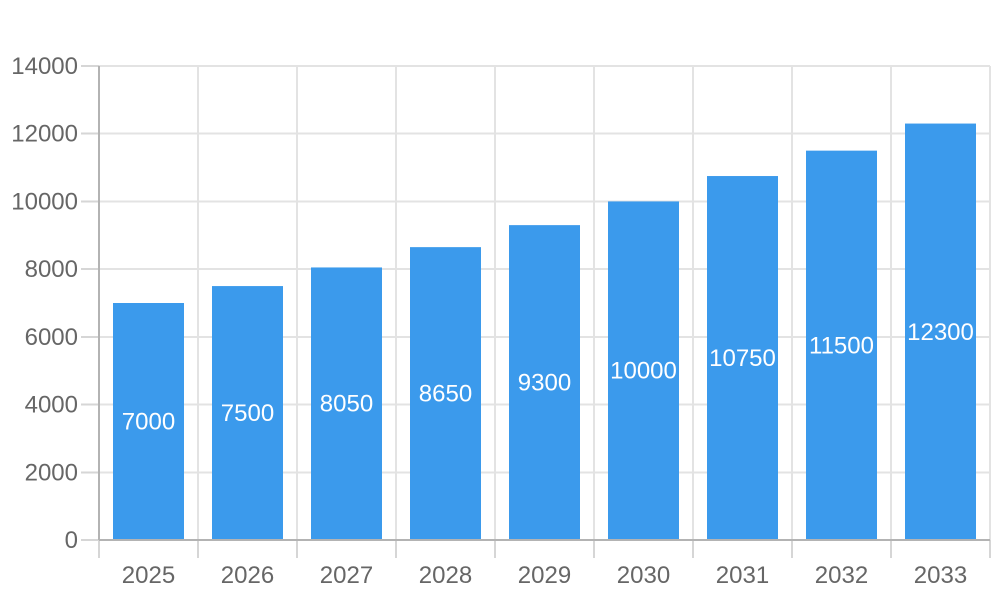 The image size is (1000, 600). I want to click on y-tick-label: 12000, so click(44, 134).